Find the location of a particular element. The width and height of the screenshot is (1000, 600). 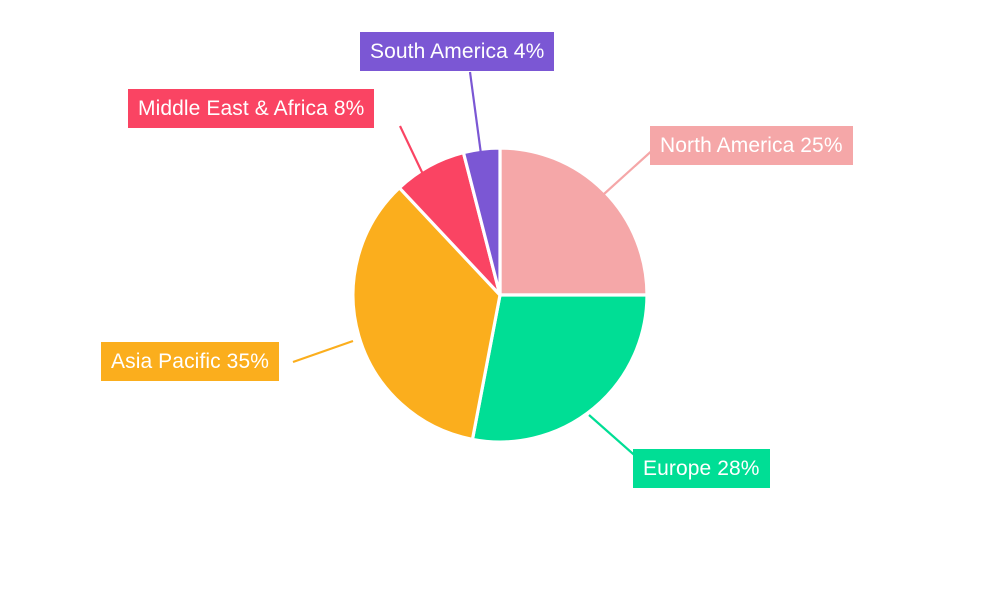

pie-slice-south-america is located at coordinates (481, 221).